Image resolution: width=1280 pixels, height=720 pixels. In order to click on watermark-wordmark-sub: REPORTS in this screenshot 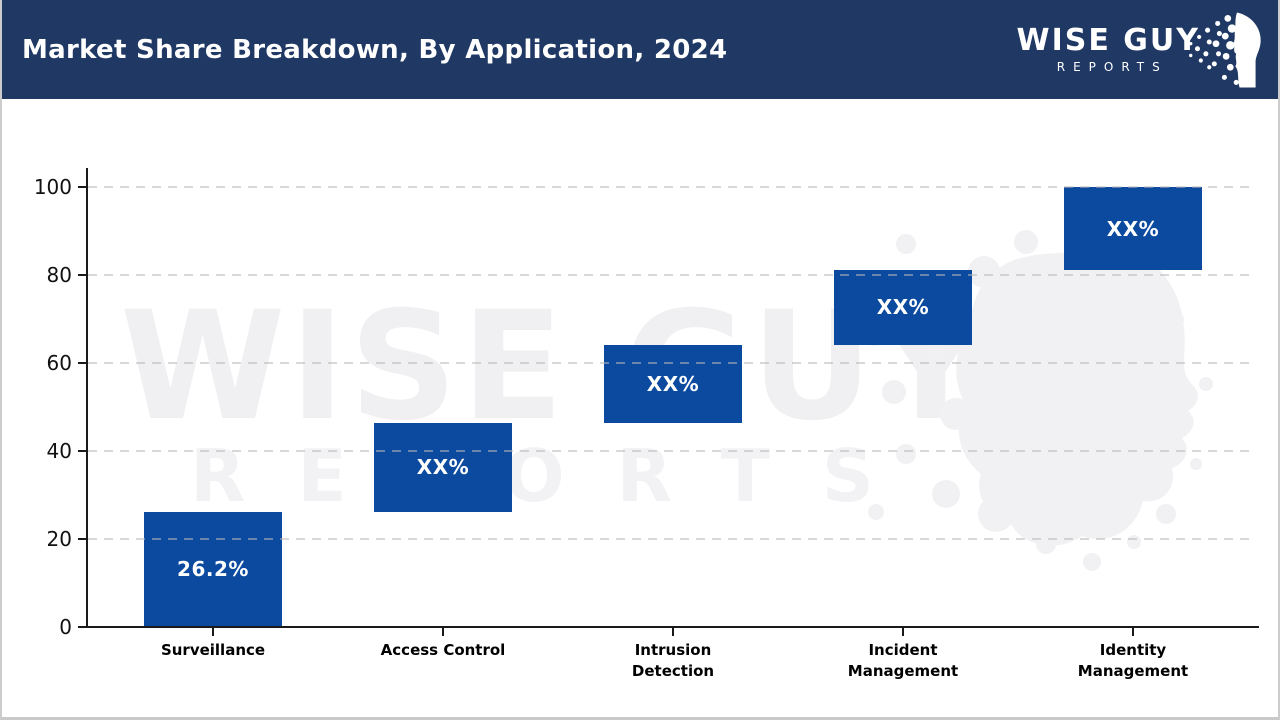, I will do `click(558, 476)`.